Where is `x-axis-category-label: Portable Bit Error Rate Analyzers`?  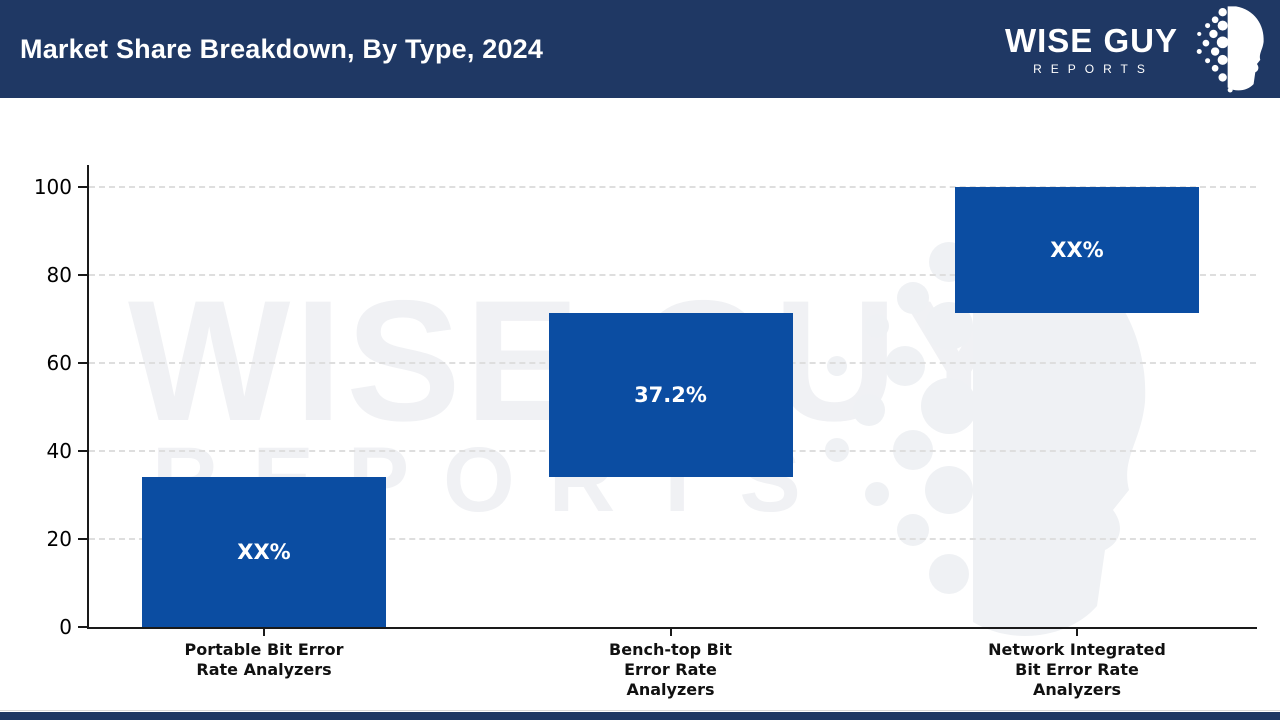 x-axis-category-label: Portable Bit Error Rate Analyzers is located at coordinates (264, 659).